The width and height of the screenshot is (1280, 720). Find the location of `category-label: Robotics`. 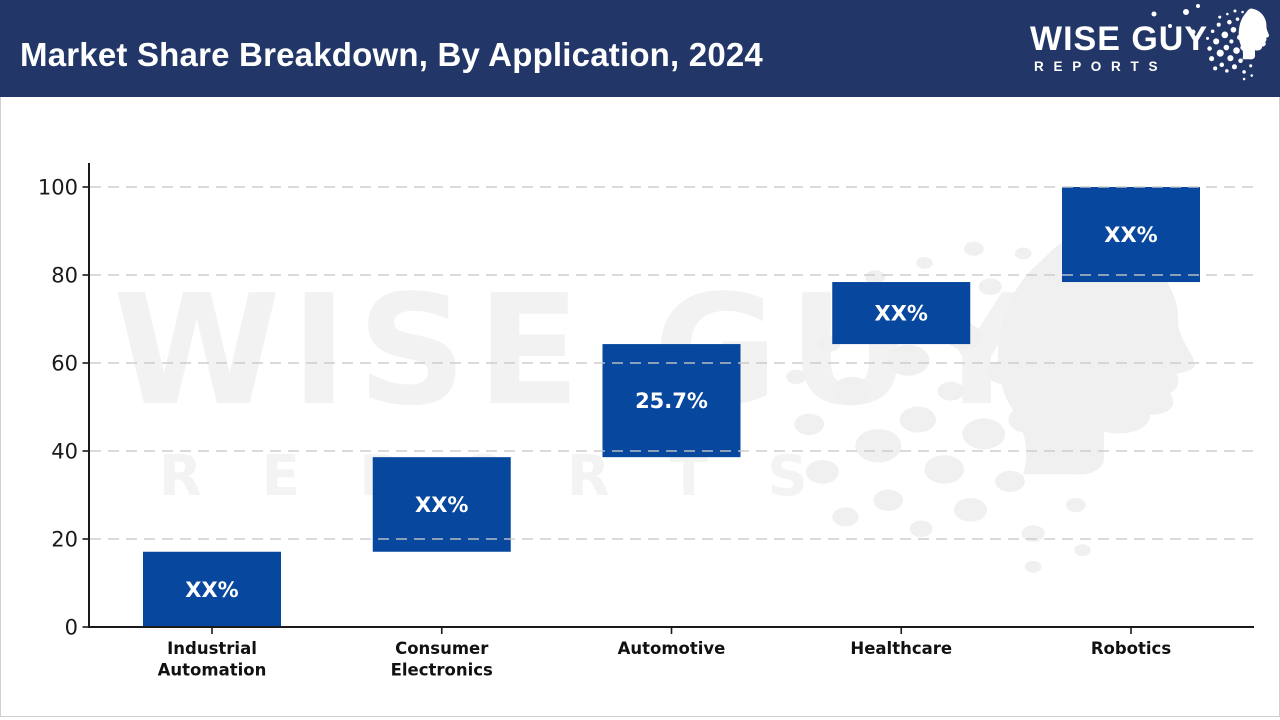

category-label: Robotics is located at coordinates (1131, 648).